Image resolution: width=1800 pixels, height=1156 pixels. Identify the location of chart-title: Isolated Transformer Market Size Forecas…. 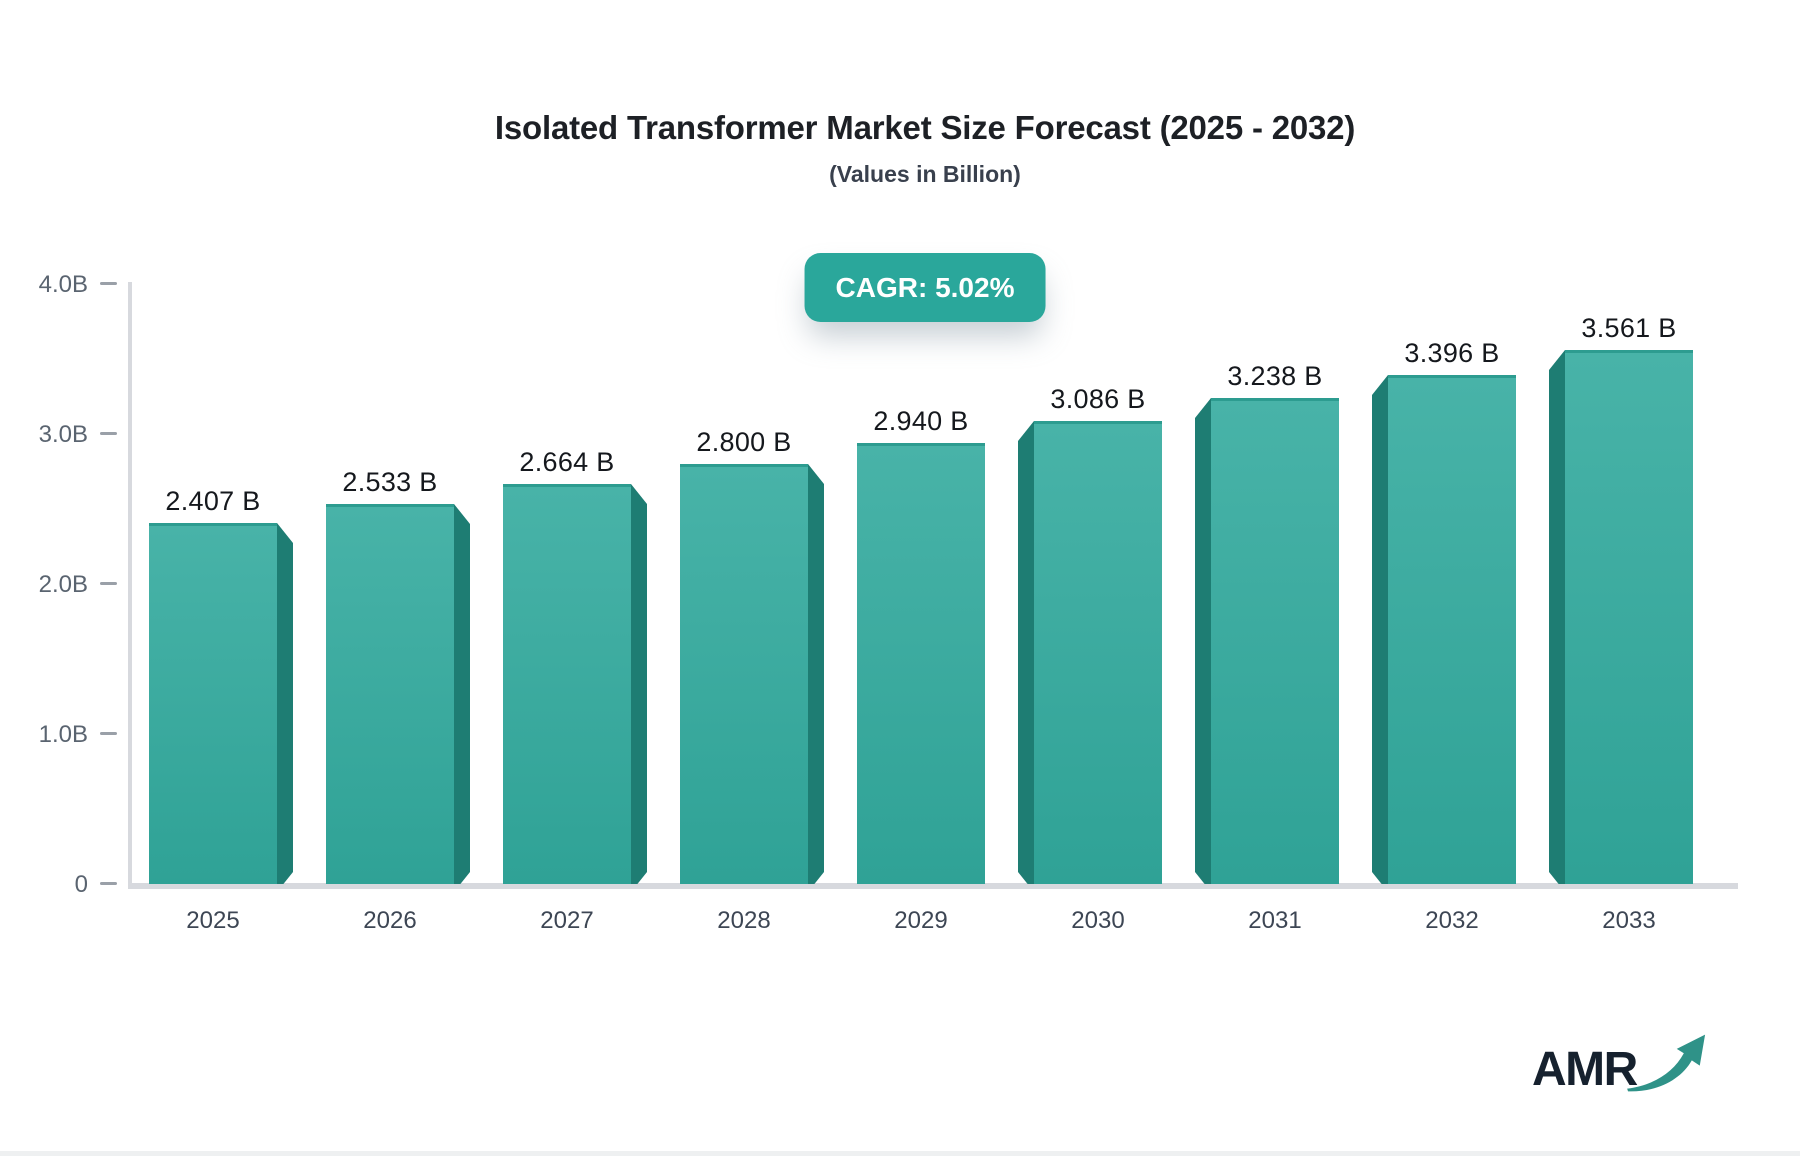
(925, 127).